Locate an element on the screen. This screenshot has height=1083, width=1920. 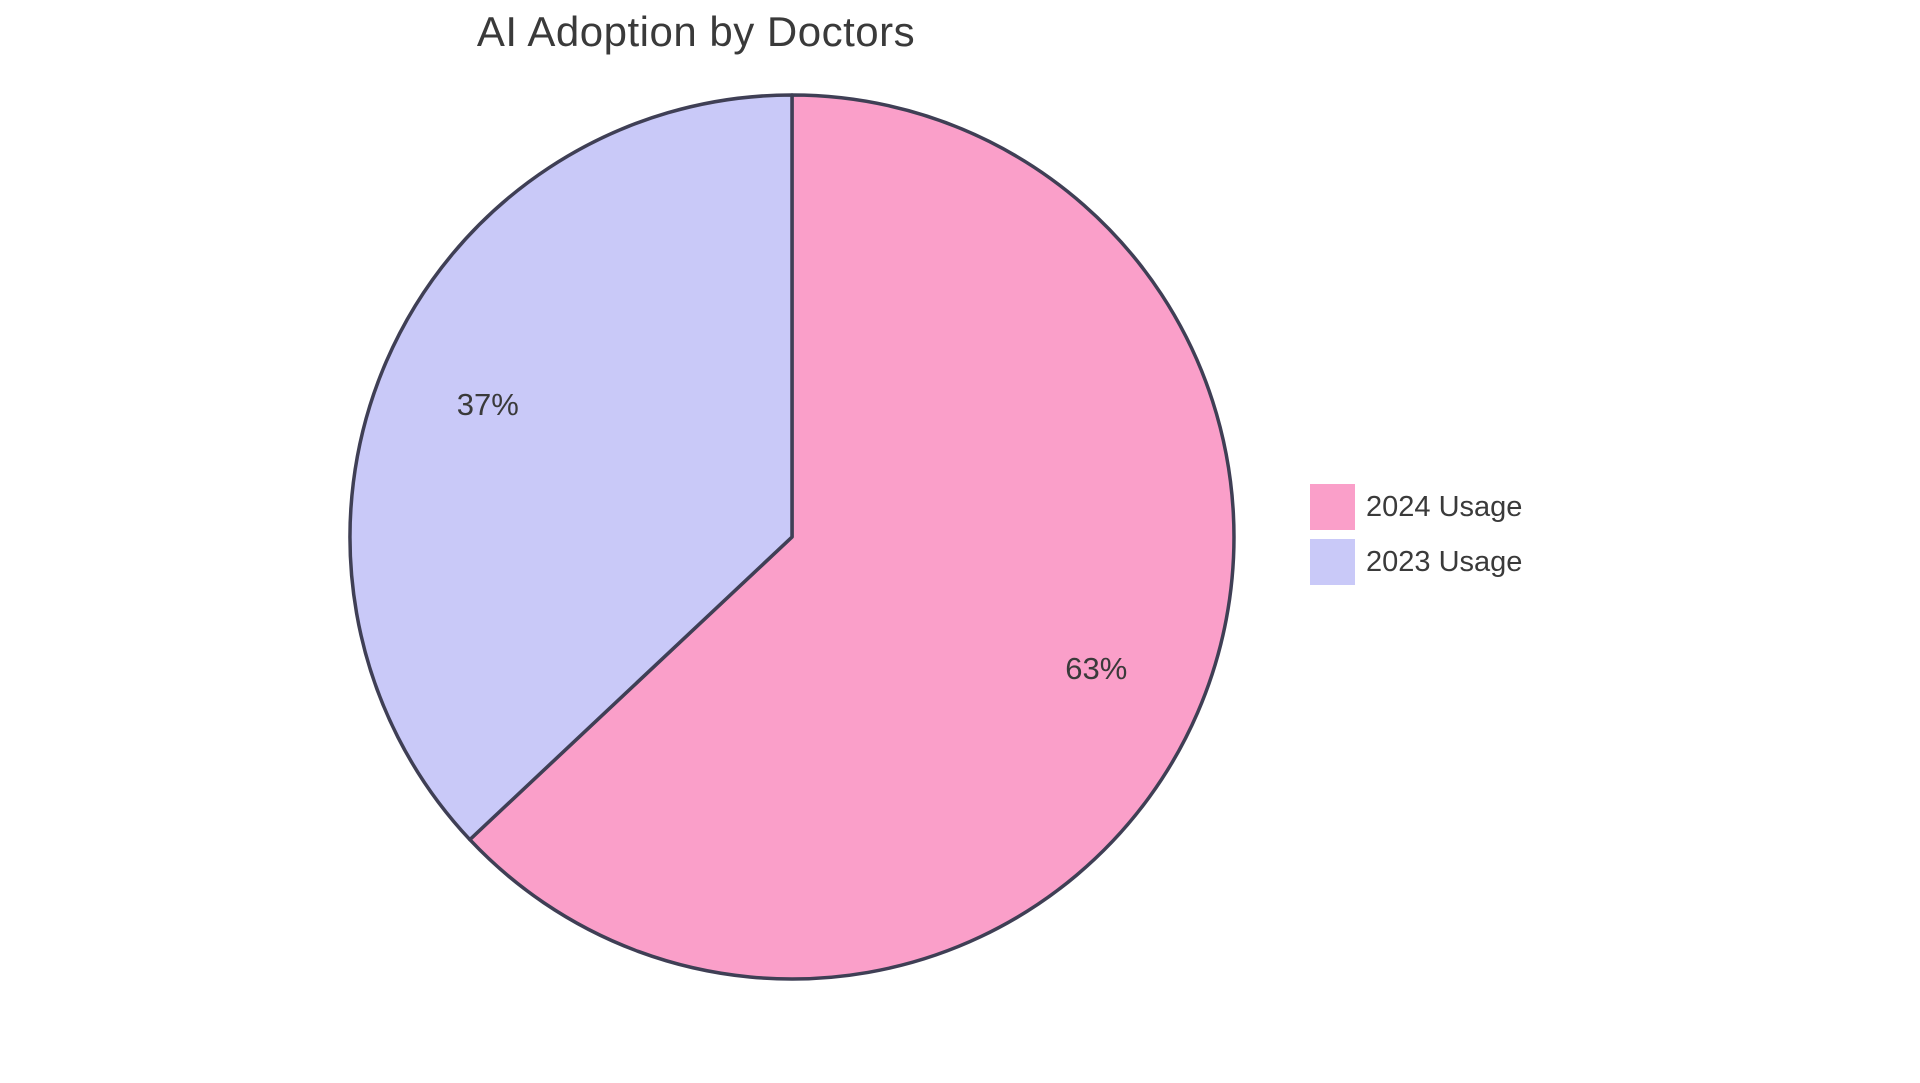
legend-row-2023: 2023 Usage is located at coordinates (1416, 562).